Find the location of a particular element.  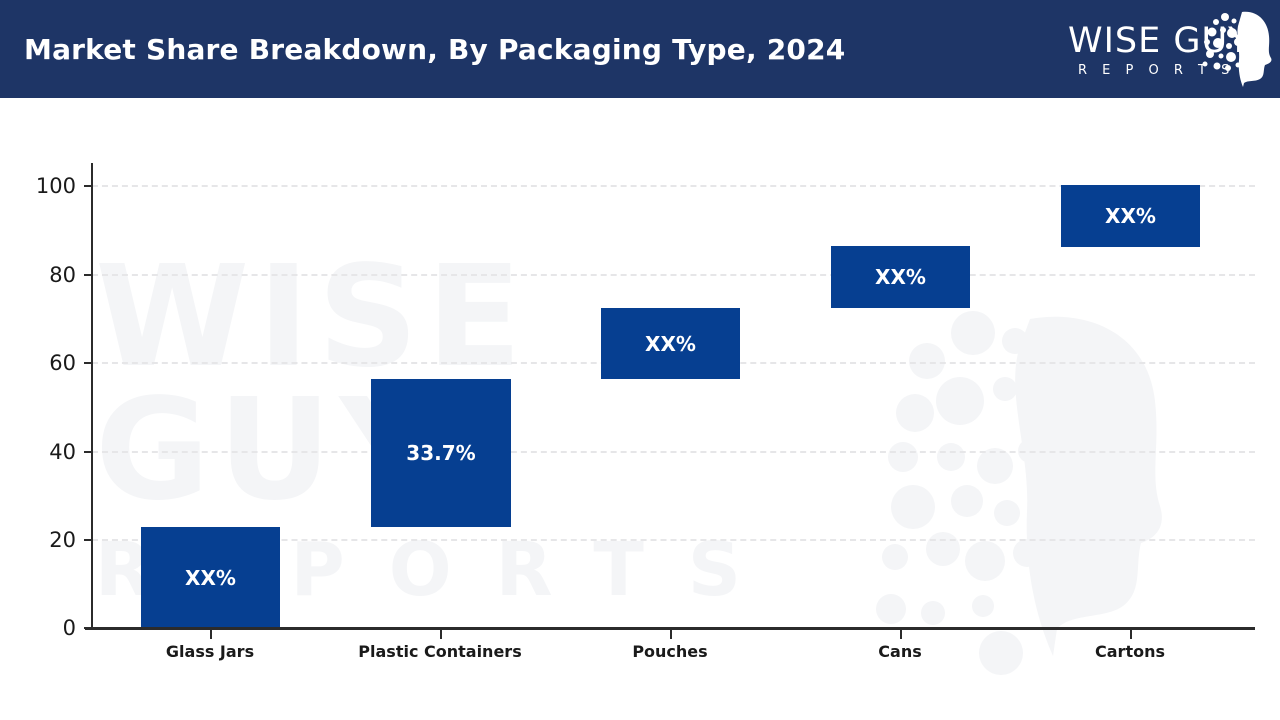

bar-label-pouches: XX% is located at coordinates (670, 343).